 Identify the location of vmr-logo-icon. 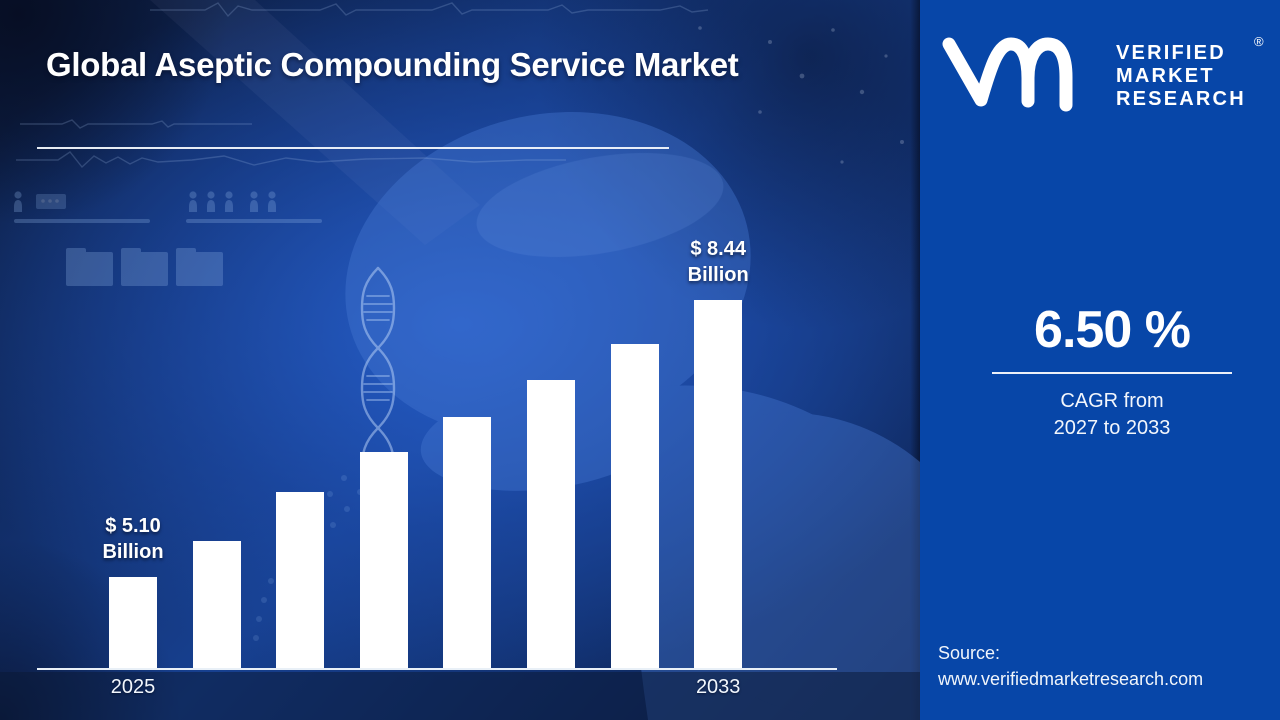
(1007, 74).